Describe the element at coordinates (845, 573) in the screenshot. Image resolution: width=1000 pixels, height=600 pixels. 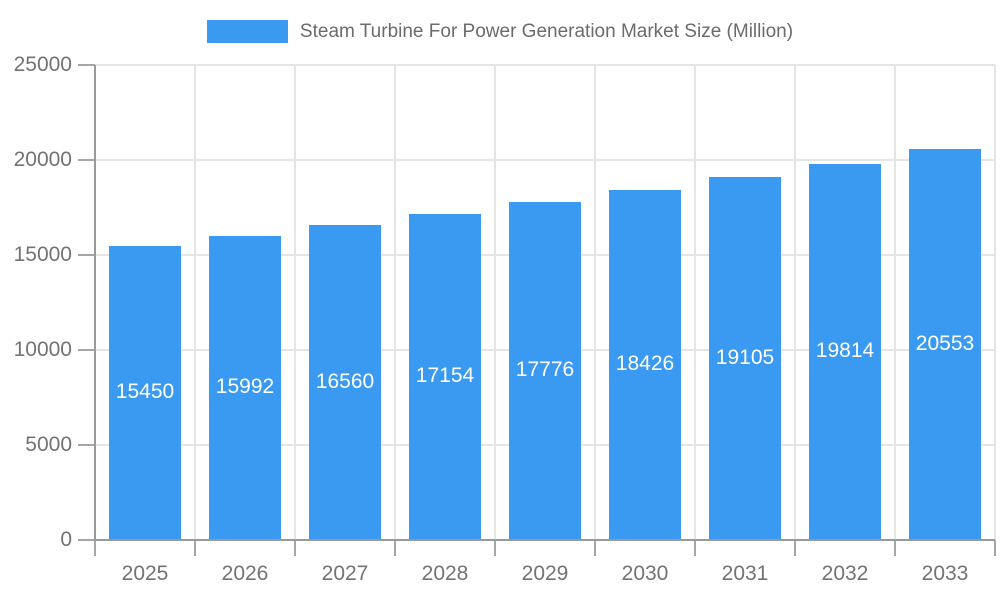
I see `x-tick-label: 2032` at that location.